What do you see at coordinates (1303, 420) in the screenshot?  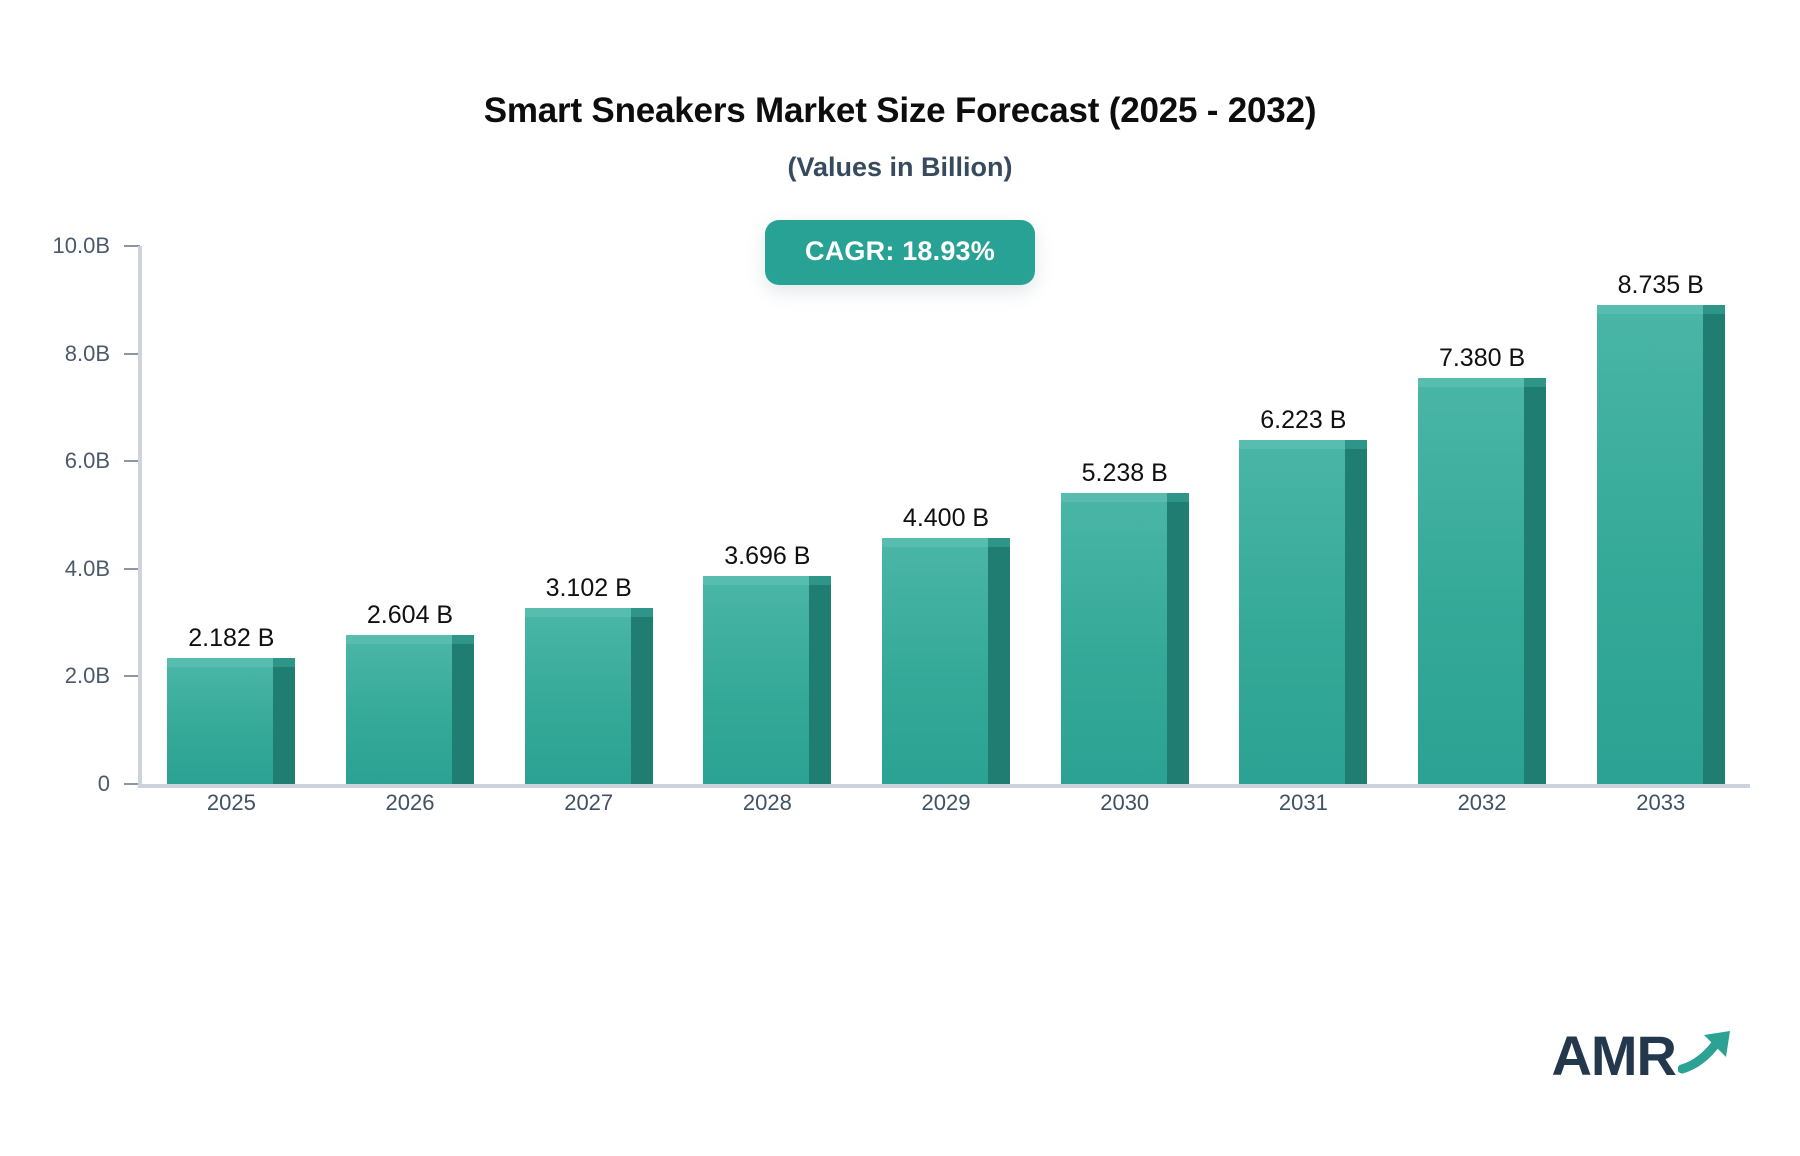 I see `bar-value-label: 6.223 B` at bounding box center [1303, 420].